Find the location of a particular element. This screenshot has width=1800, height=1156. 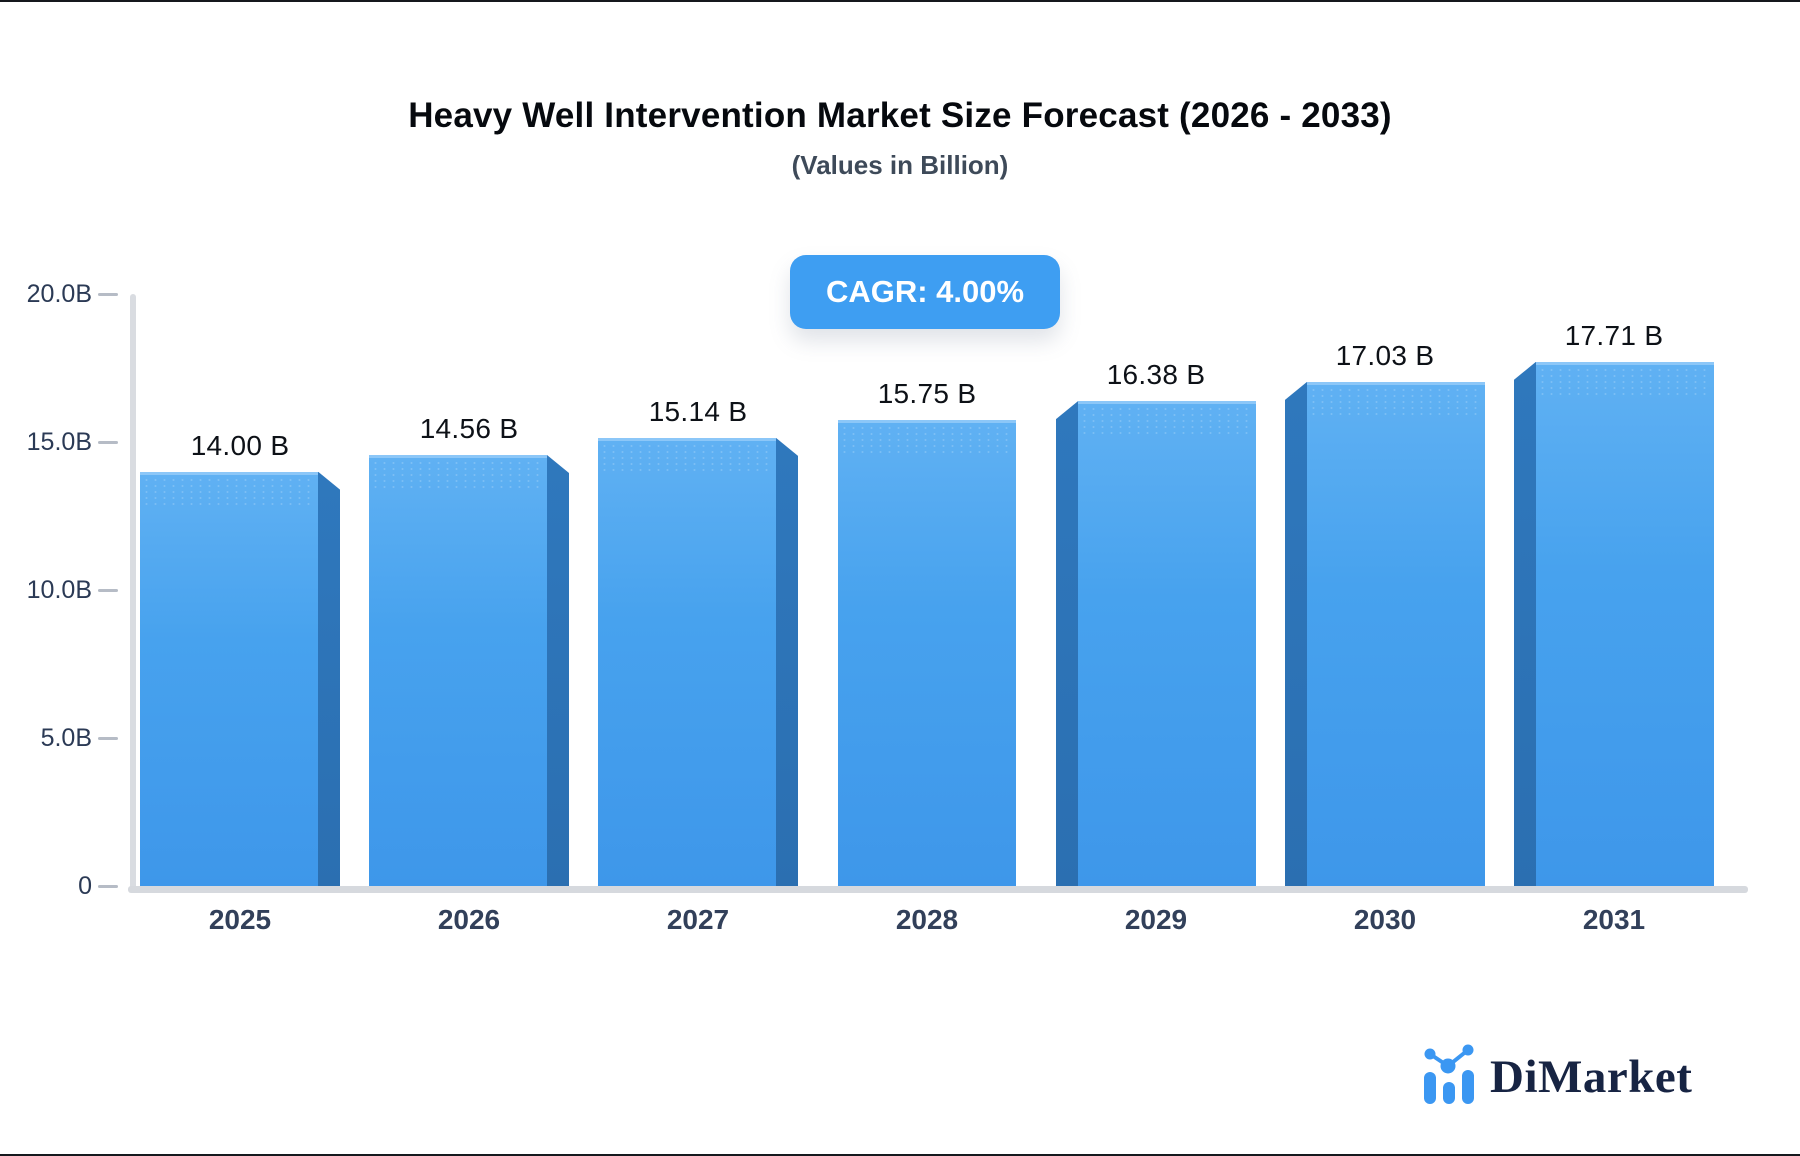

bar-value-label: 15.75 B is located at coordinates (927, 393).